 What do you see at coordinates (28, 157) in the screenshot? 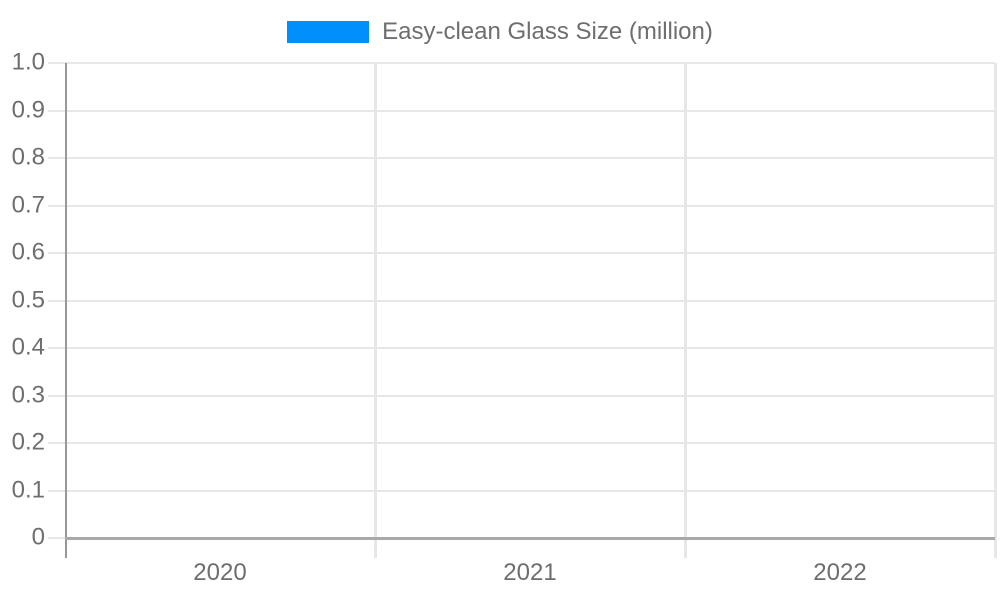
I see `y-axis-tick-label: 0.8` at bounding box center [28, 157].